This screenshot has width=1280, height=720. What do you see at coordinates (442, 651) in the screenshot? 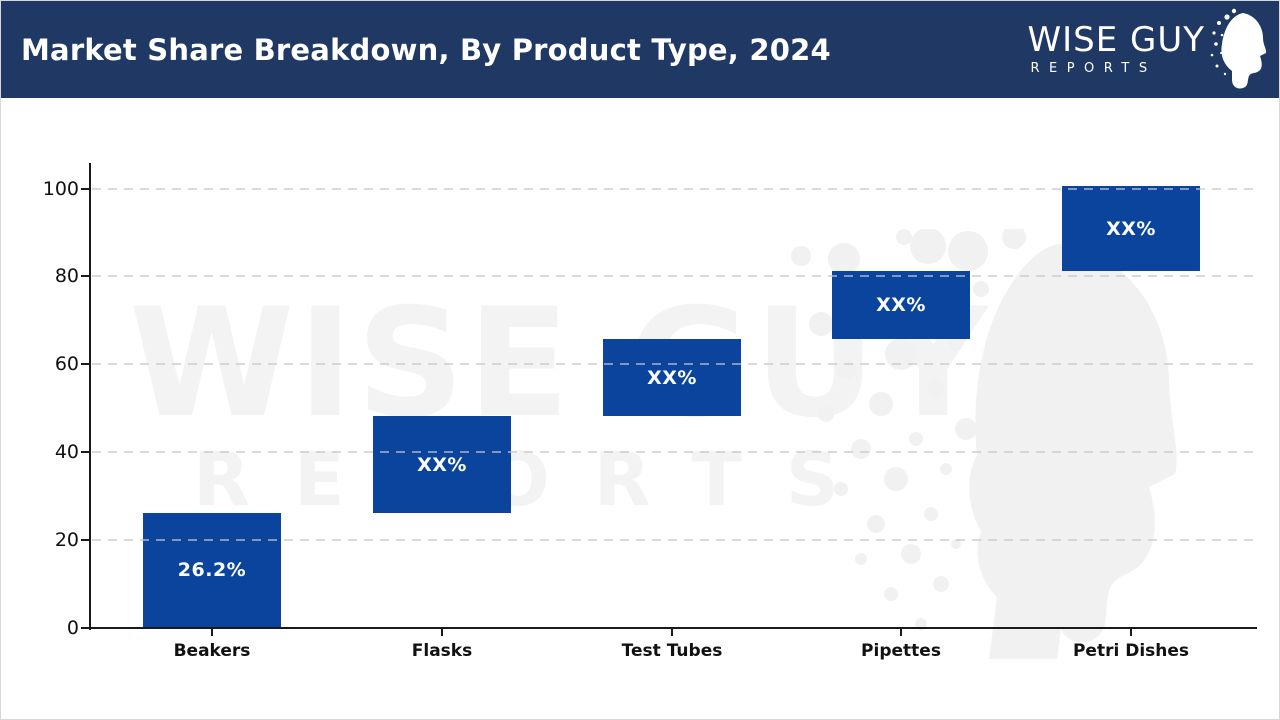
I see `x-category-label: Flasks` at bounding box center [442, 651].